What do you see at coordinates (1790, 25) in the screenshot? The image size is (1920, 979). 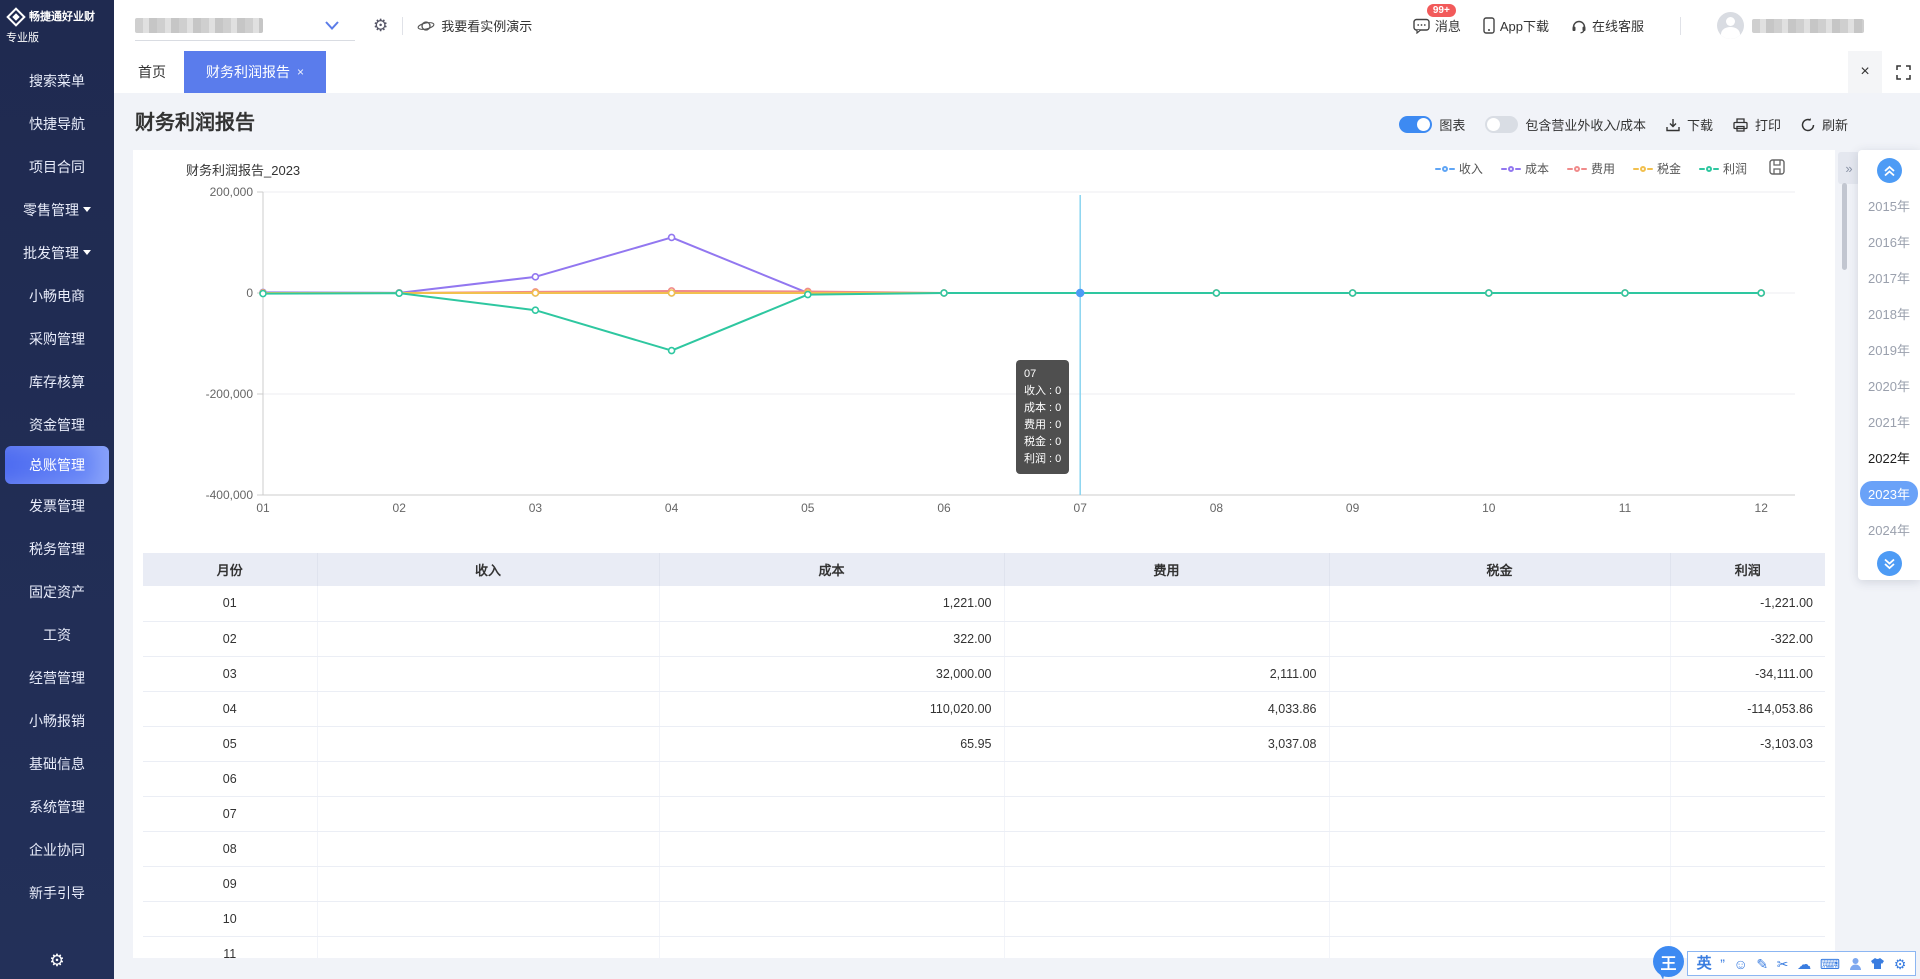 I see `user-menu` at bounding box center [1790, 25].